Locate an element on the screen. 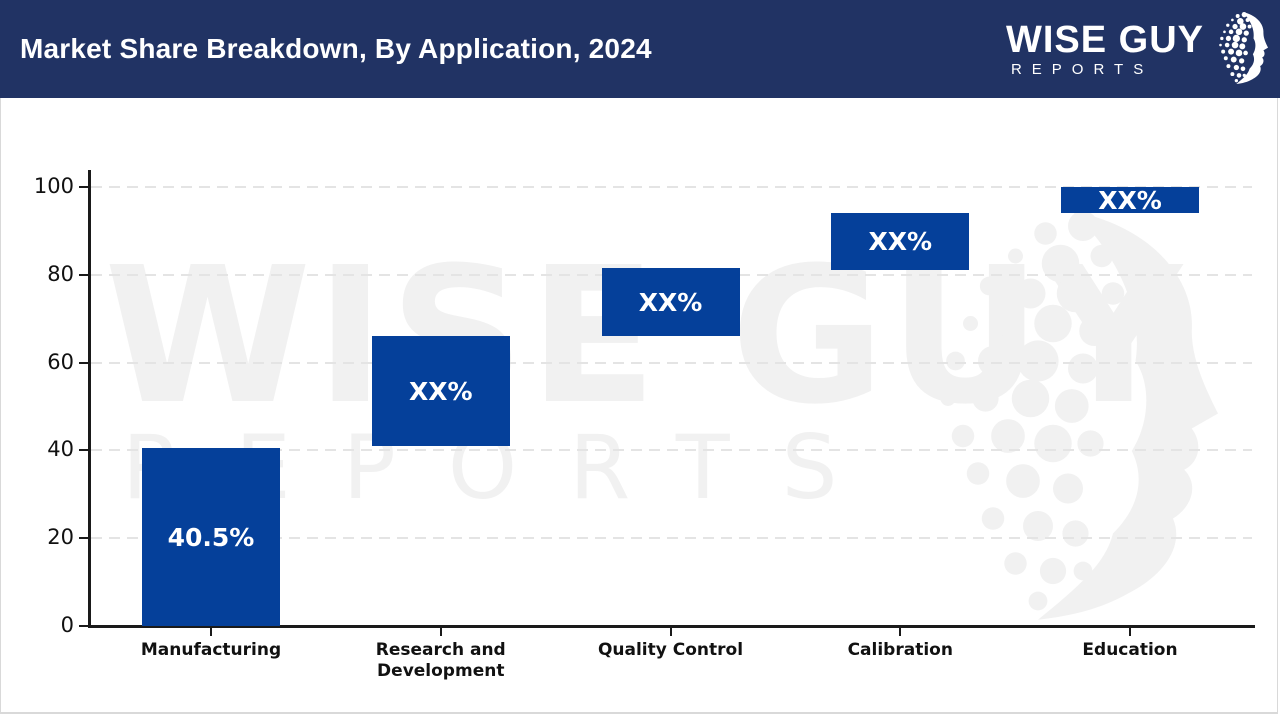 The height and width of the screenshot is (720, 1280). y-tick-label-40: 40 is located at coordinates (60, 449).